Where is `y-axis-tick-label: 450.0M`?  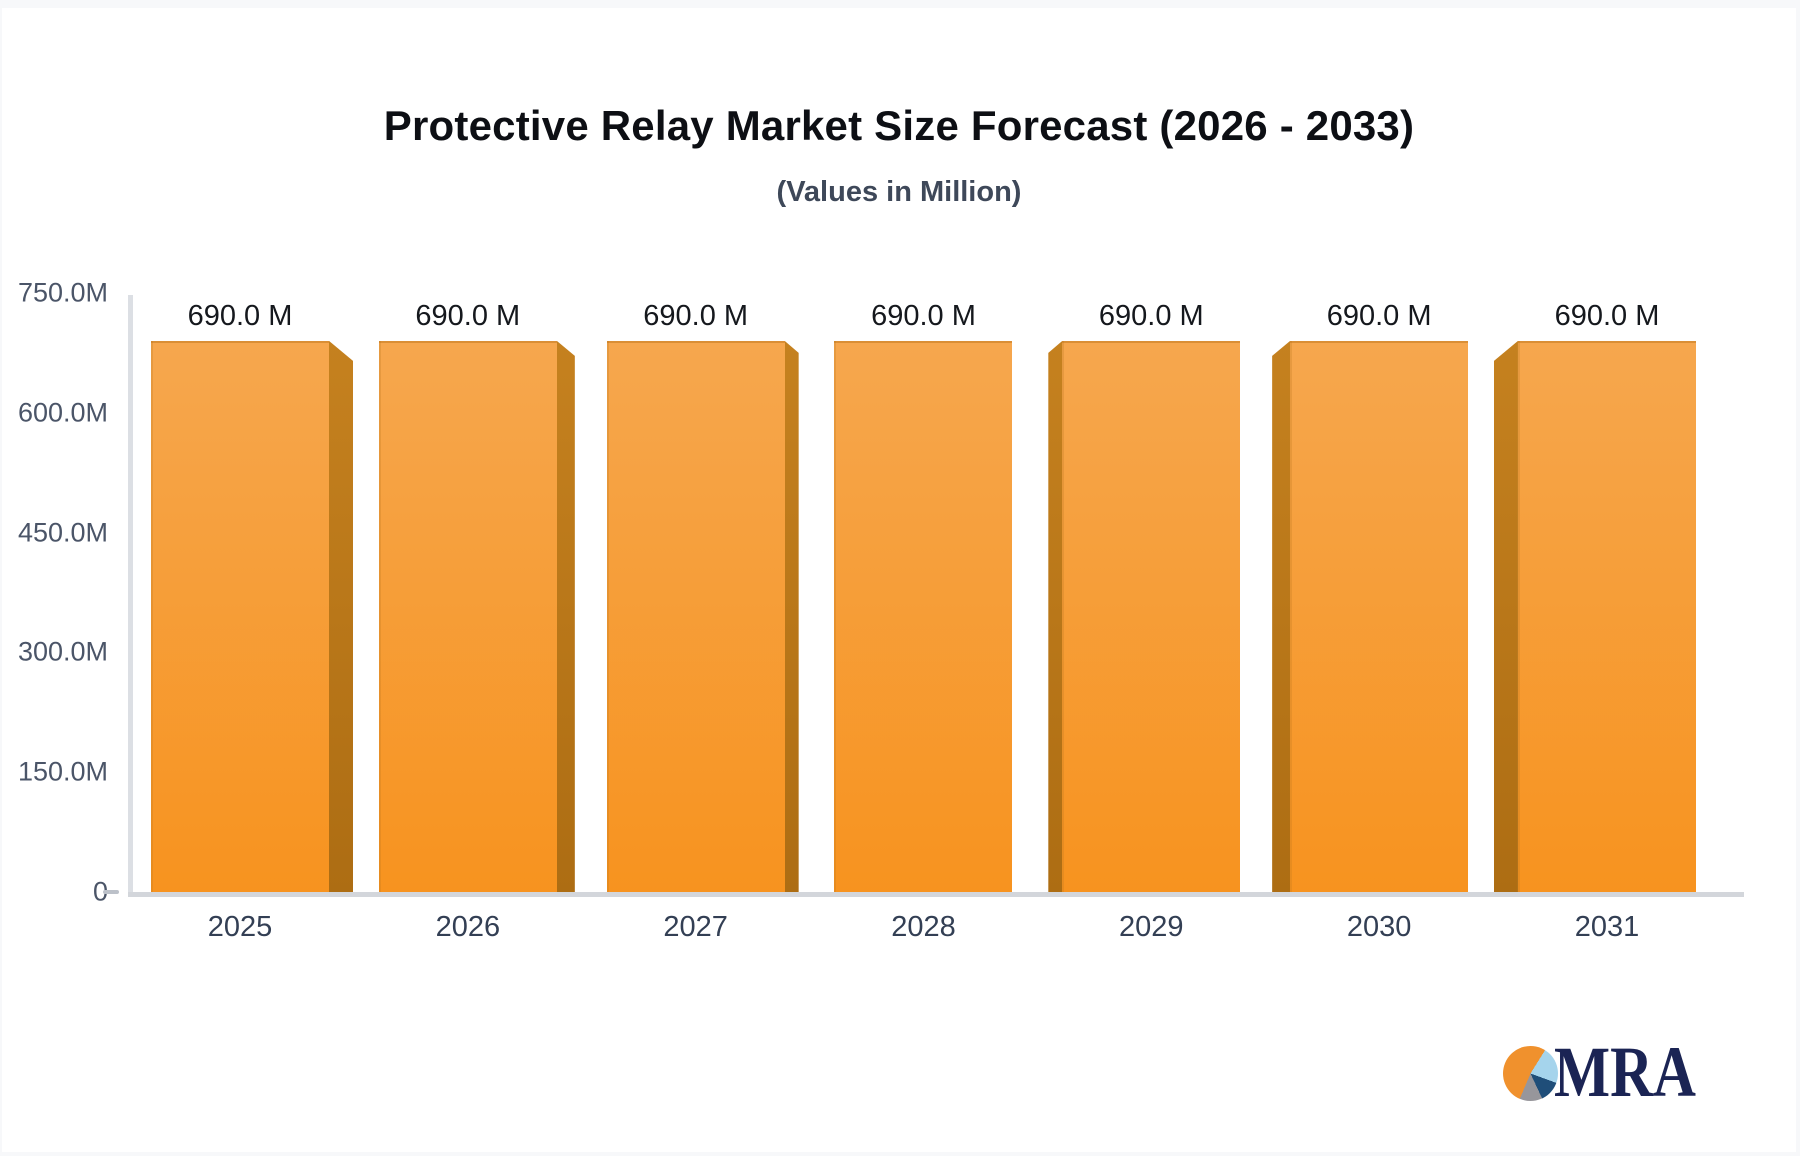 y-axis-tick-label: 450.0M is located at coordinates (62, 532).